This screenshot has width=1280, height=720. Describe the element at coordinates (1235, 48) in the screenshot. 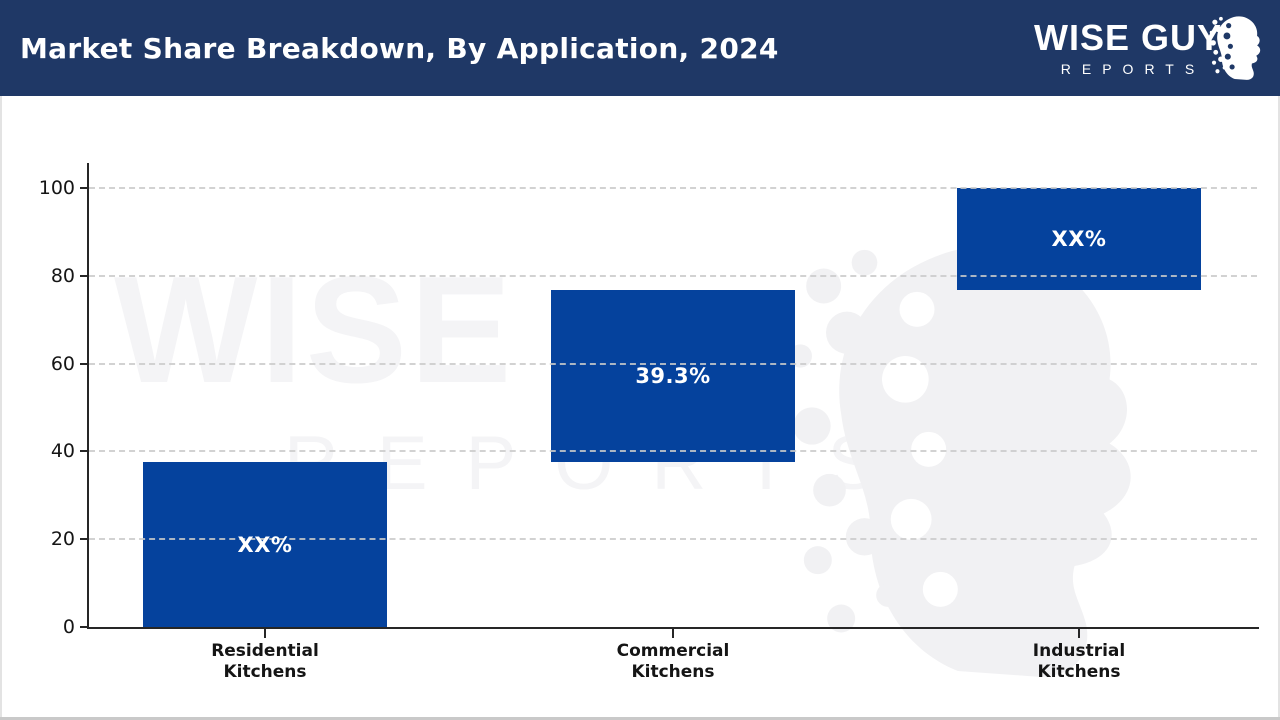

I see `logo-head-profile-icon` at that location.